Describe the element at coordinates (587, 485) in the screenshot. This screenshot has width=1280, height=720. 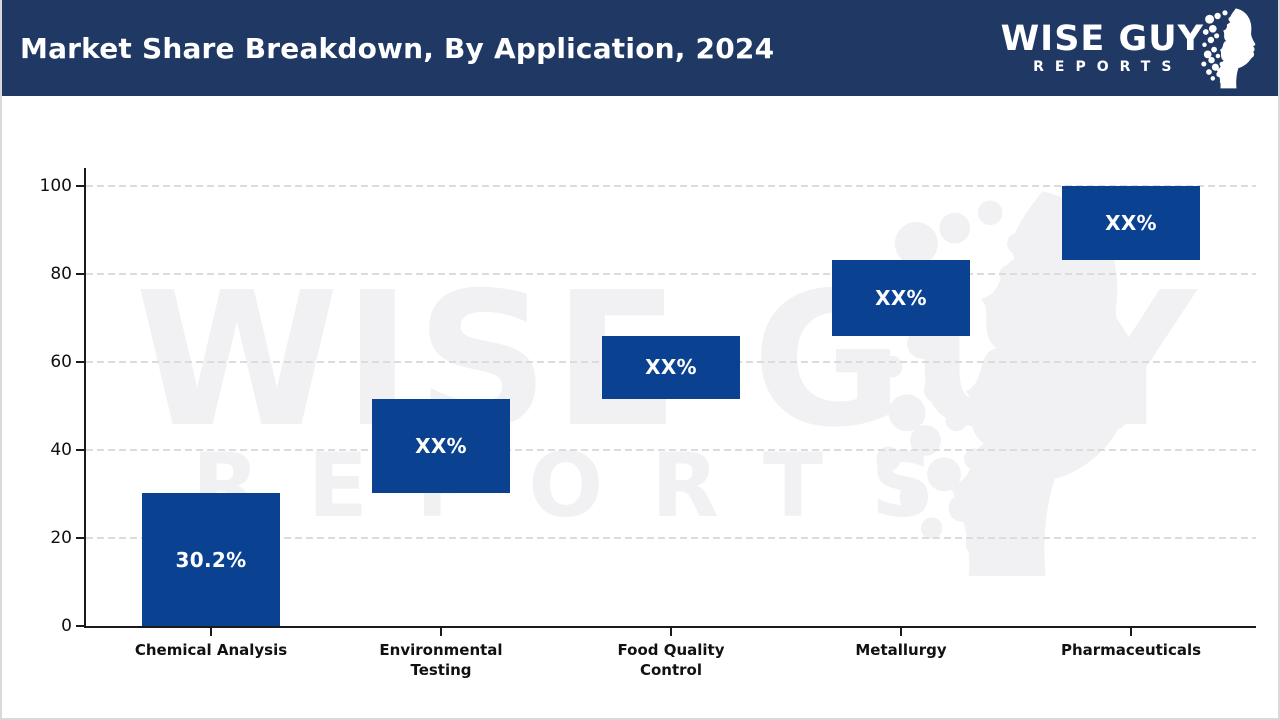
I see `watermark-subtitle: REPORTS` at that location.